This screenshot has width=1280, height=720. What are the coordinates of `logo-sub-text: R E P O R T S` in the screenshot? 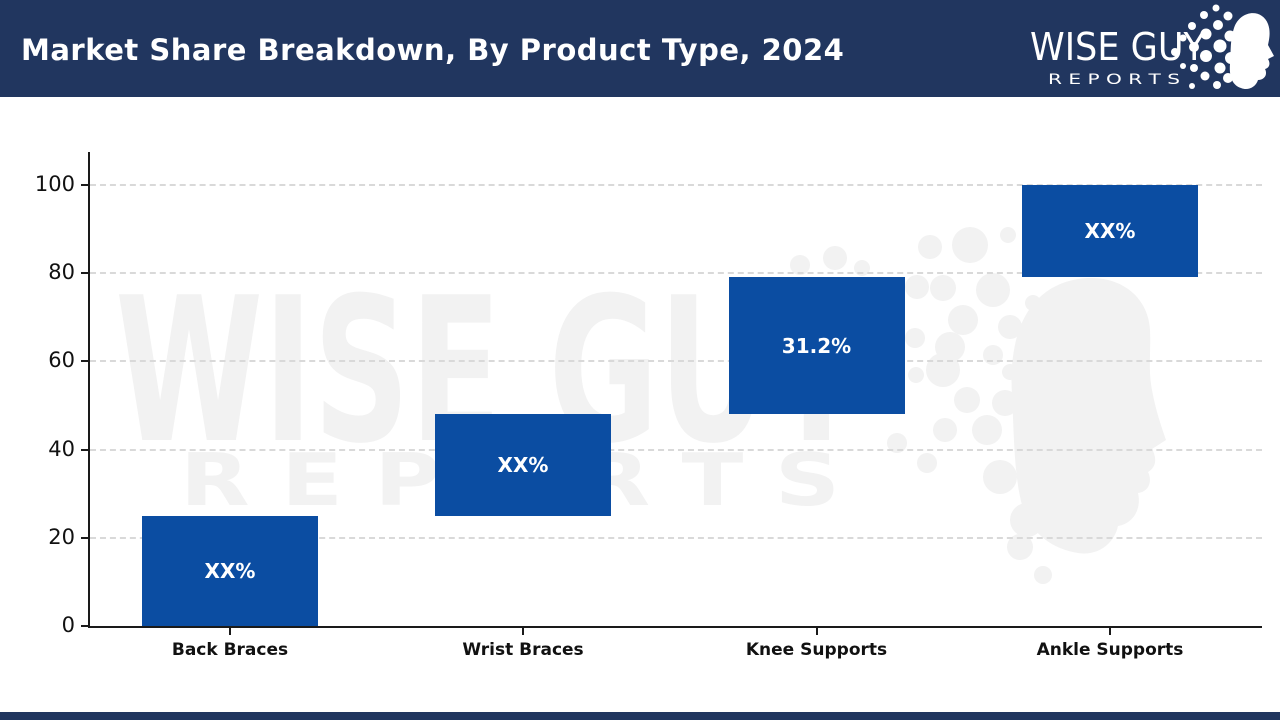 It's located at (1114, 80).